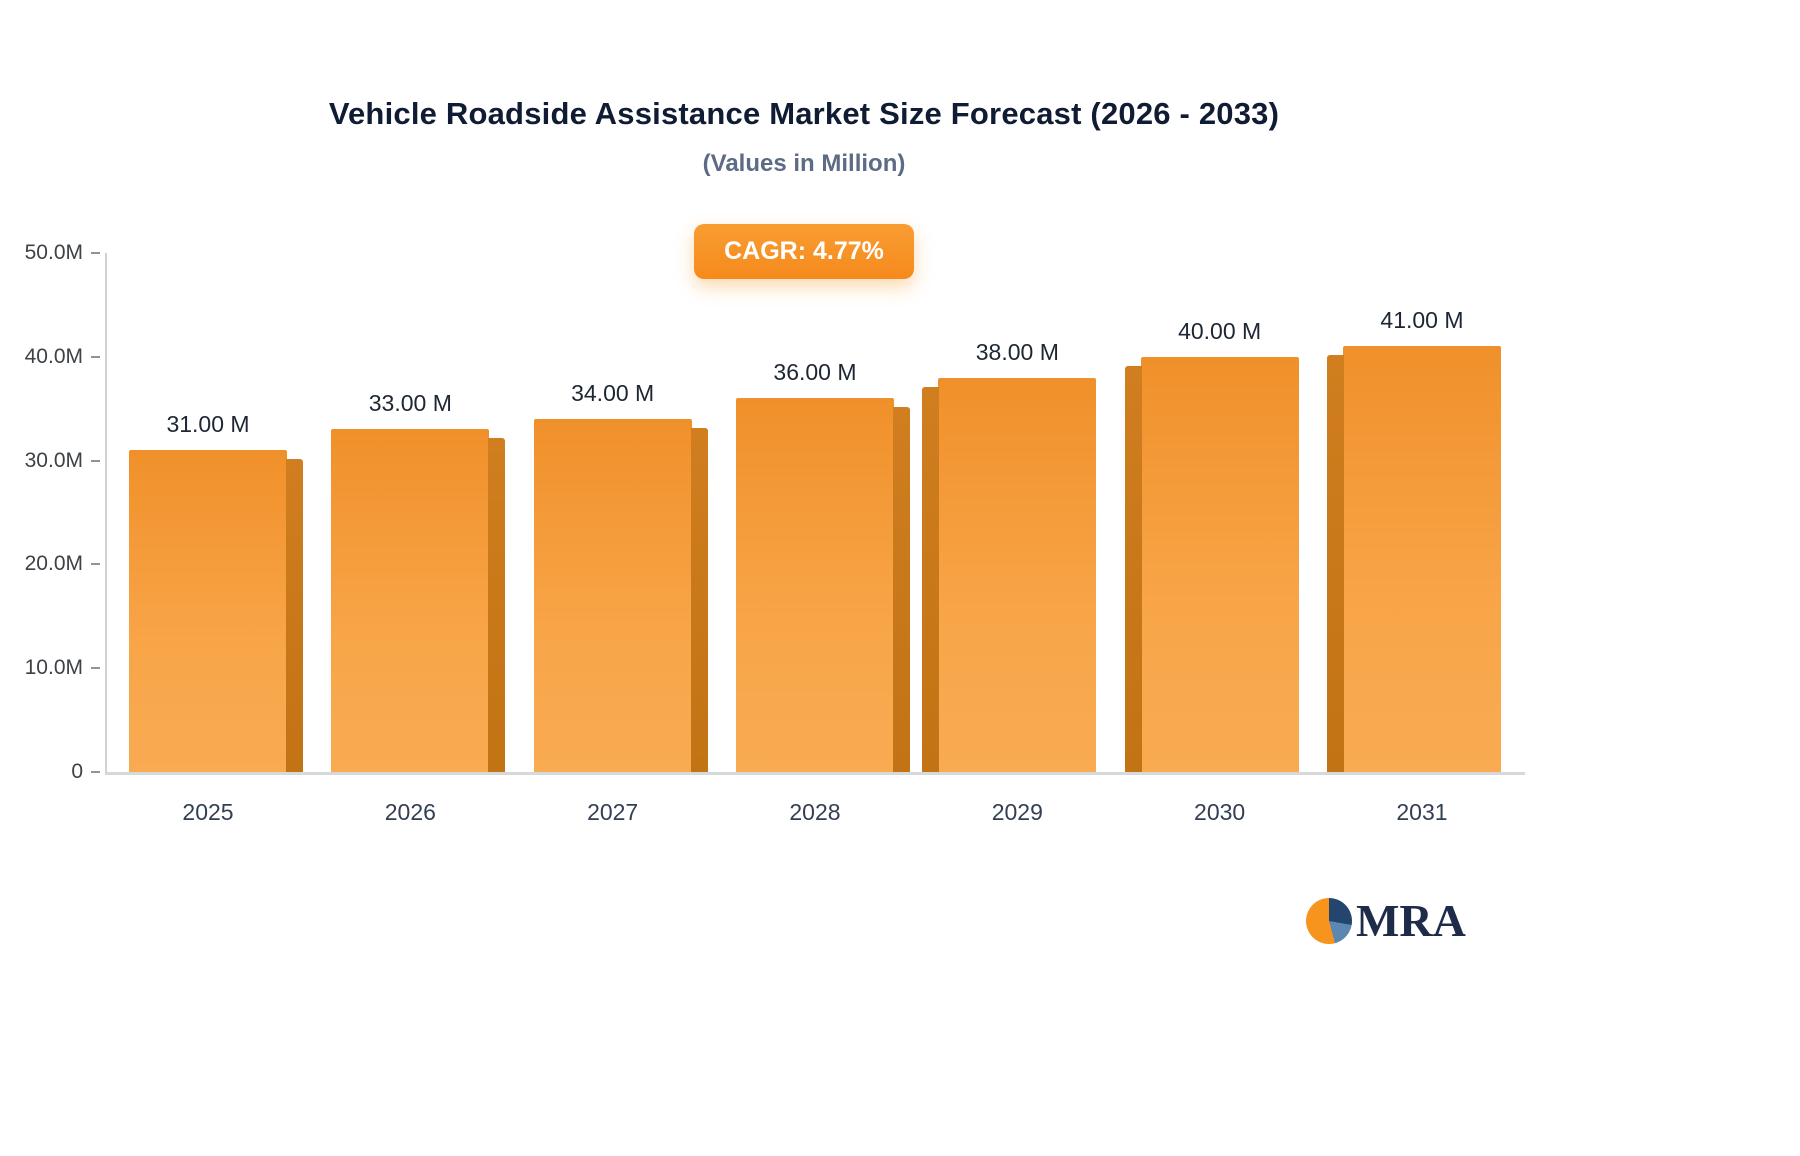 This screenshot has width=1800, height=1156. I want to click on bar-column: 31.00 M 2025, so click(216, 539).